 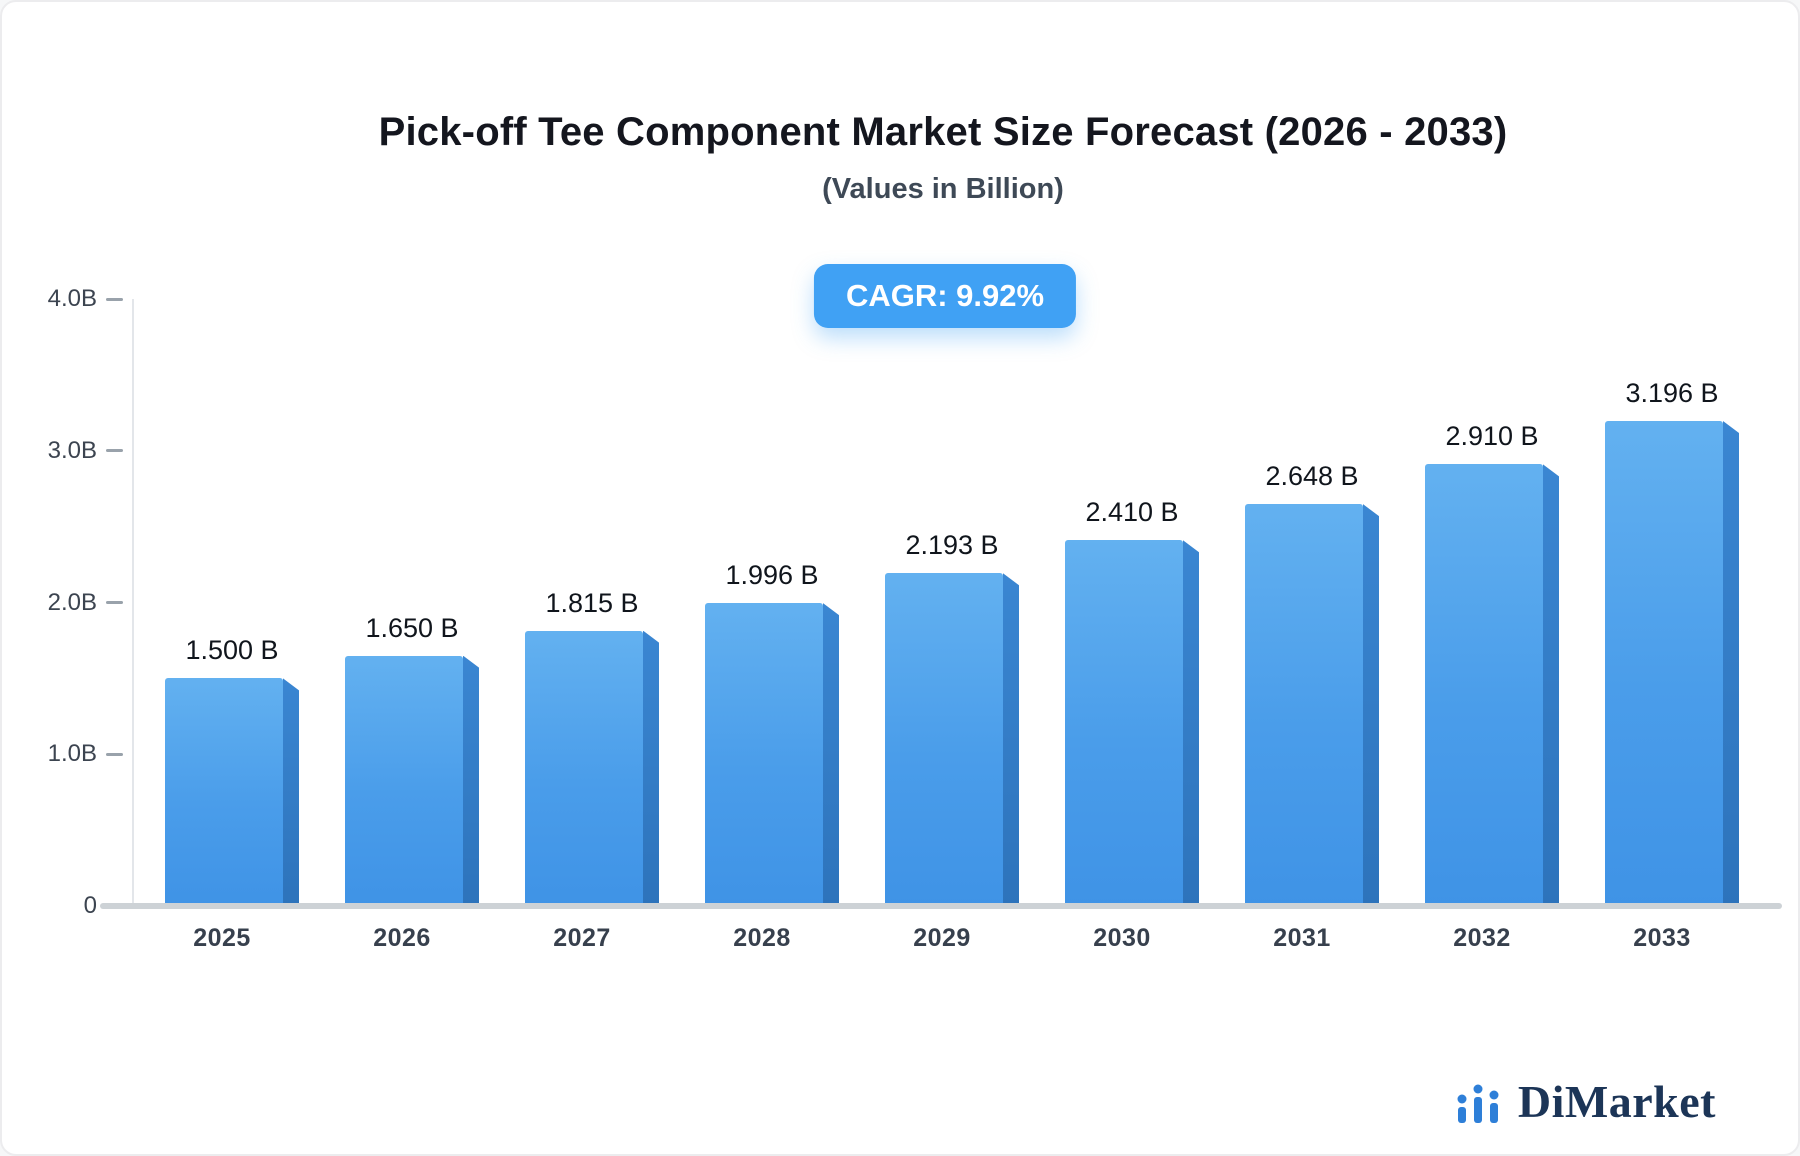 I want to click on logo-chart-icon, so click(x=1478, y=1103).